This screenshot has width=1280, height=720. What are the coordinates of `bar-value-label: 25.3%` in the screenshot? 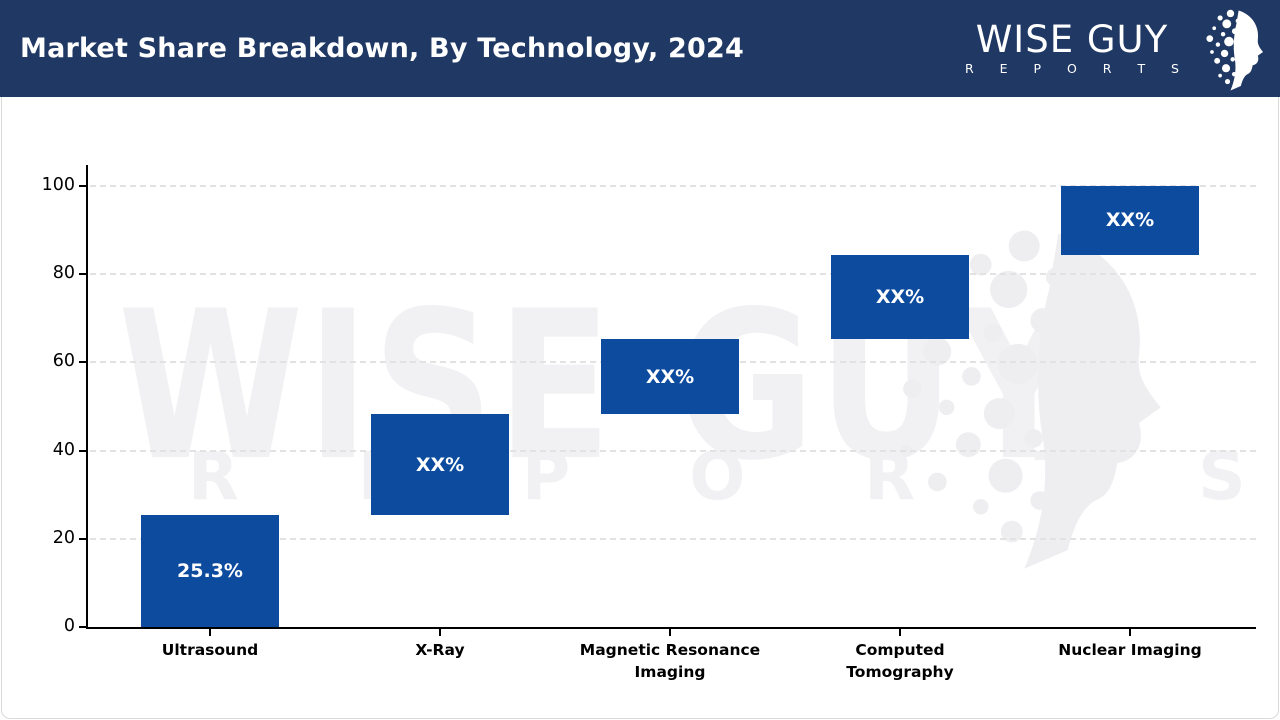 It's located at (210, 571).